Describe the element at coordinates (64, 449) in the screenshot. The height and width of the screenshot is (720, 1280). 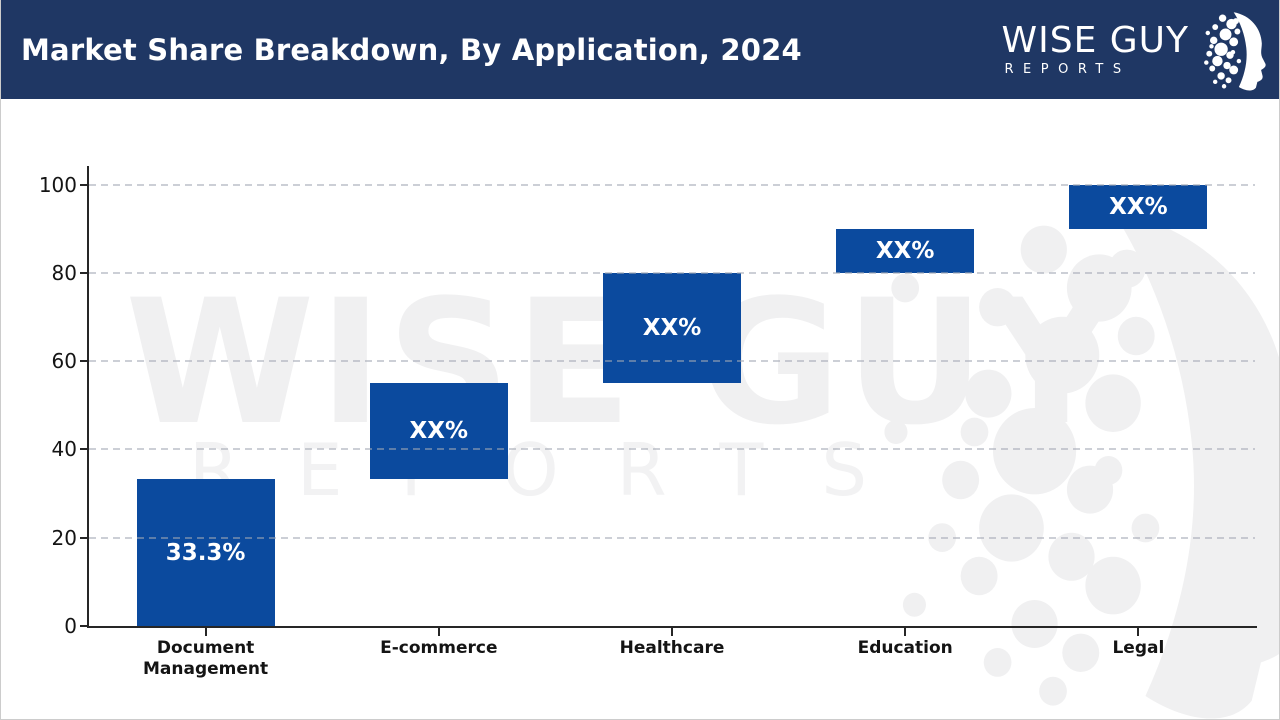
I see `y-tick-label: 40` at that location.